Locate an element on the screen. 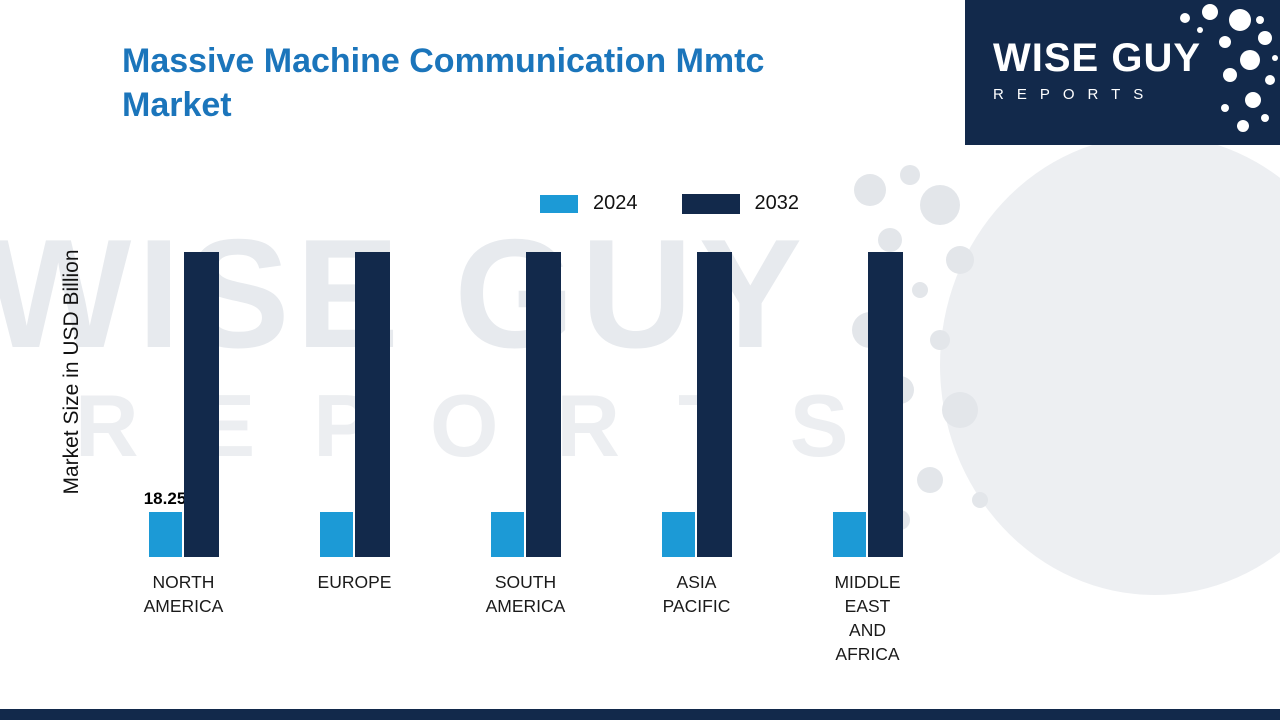 Image resolution: width=1280 pixels, height=720 pixels. brand-logo: WISE GUY REPORTS is located at coordinates (1122, 72).